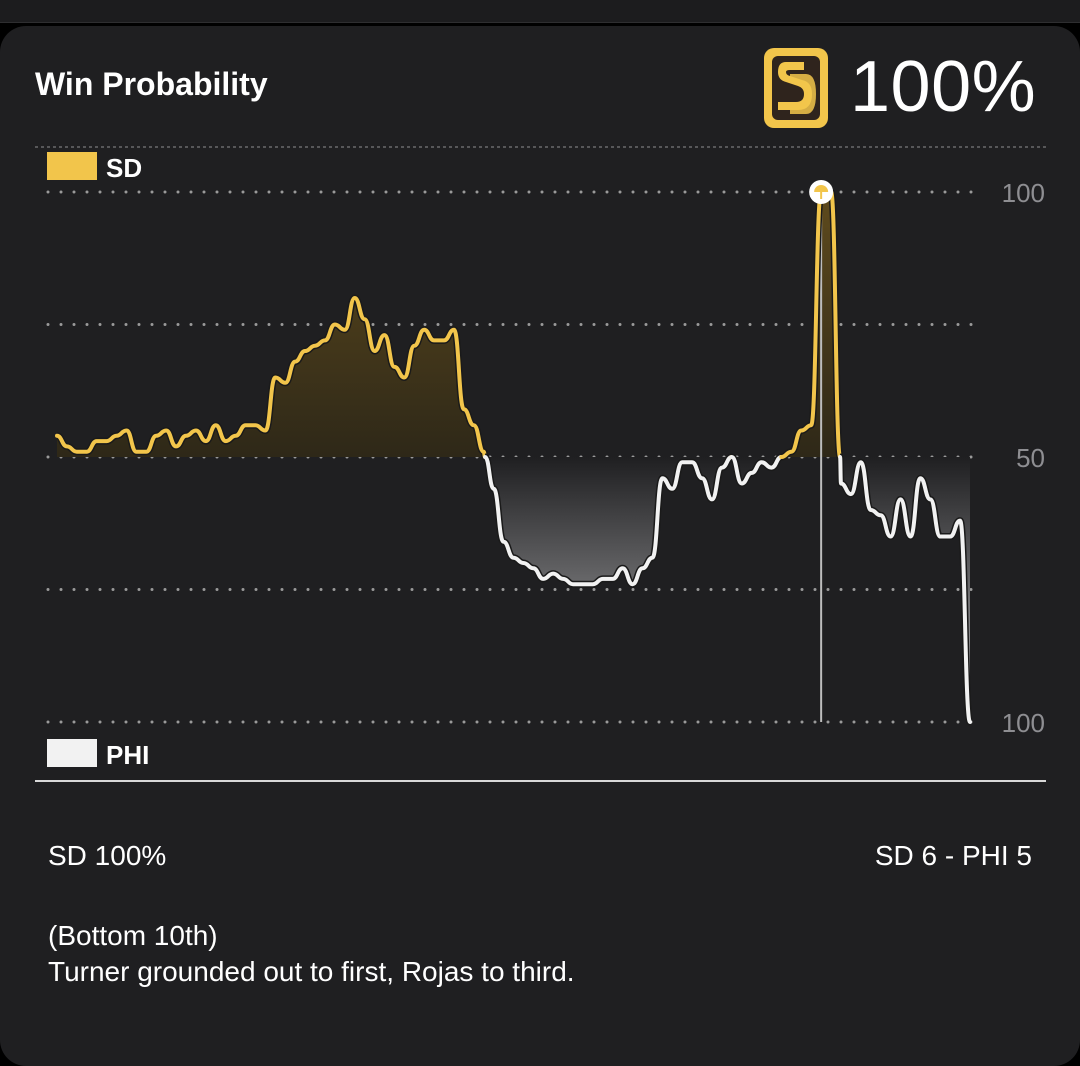  Describe the element at coordinates (943, 87) in the screenshot. I see `current-win-probability: 100%` at that location.